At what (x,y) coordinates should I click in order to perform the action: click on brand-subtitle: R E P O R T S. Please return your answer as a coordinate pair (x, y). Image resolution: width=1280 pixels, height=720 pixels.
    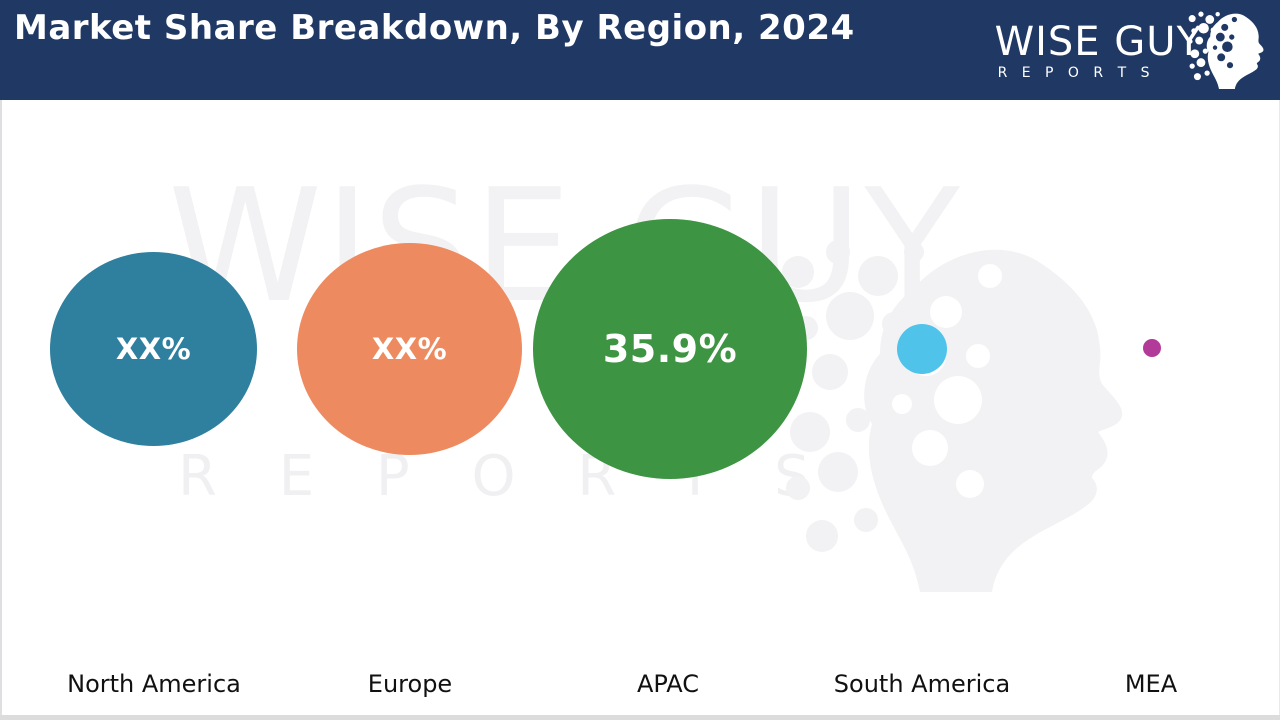
    Looking at the image, I should click on (1076, 73).